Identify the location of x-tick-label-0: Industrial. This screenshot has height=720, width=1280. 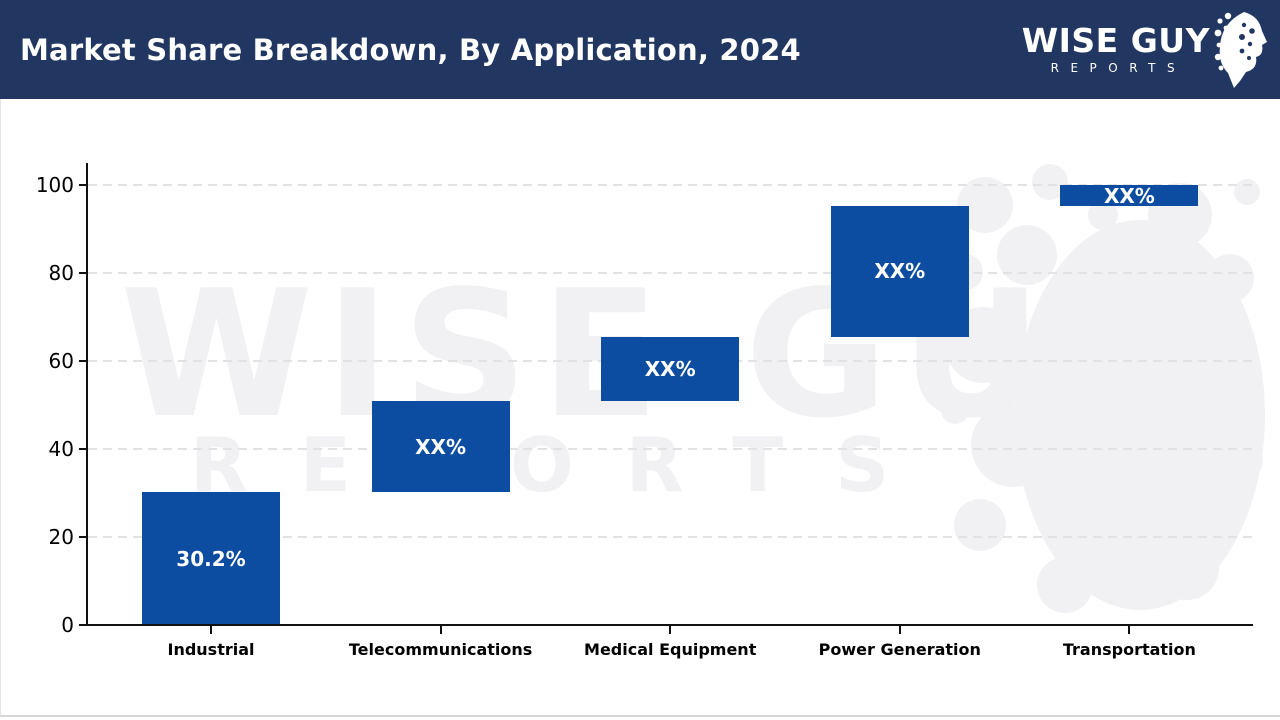
(211, 649).